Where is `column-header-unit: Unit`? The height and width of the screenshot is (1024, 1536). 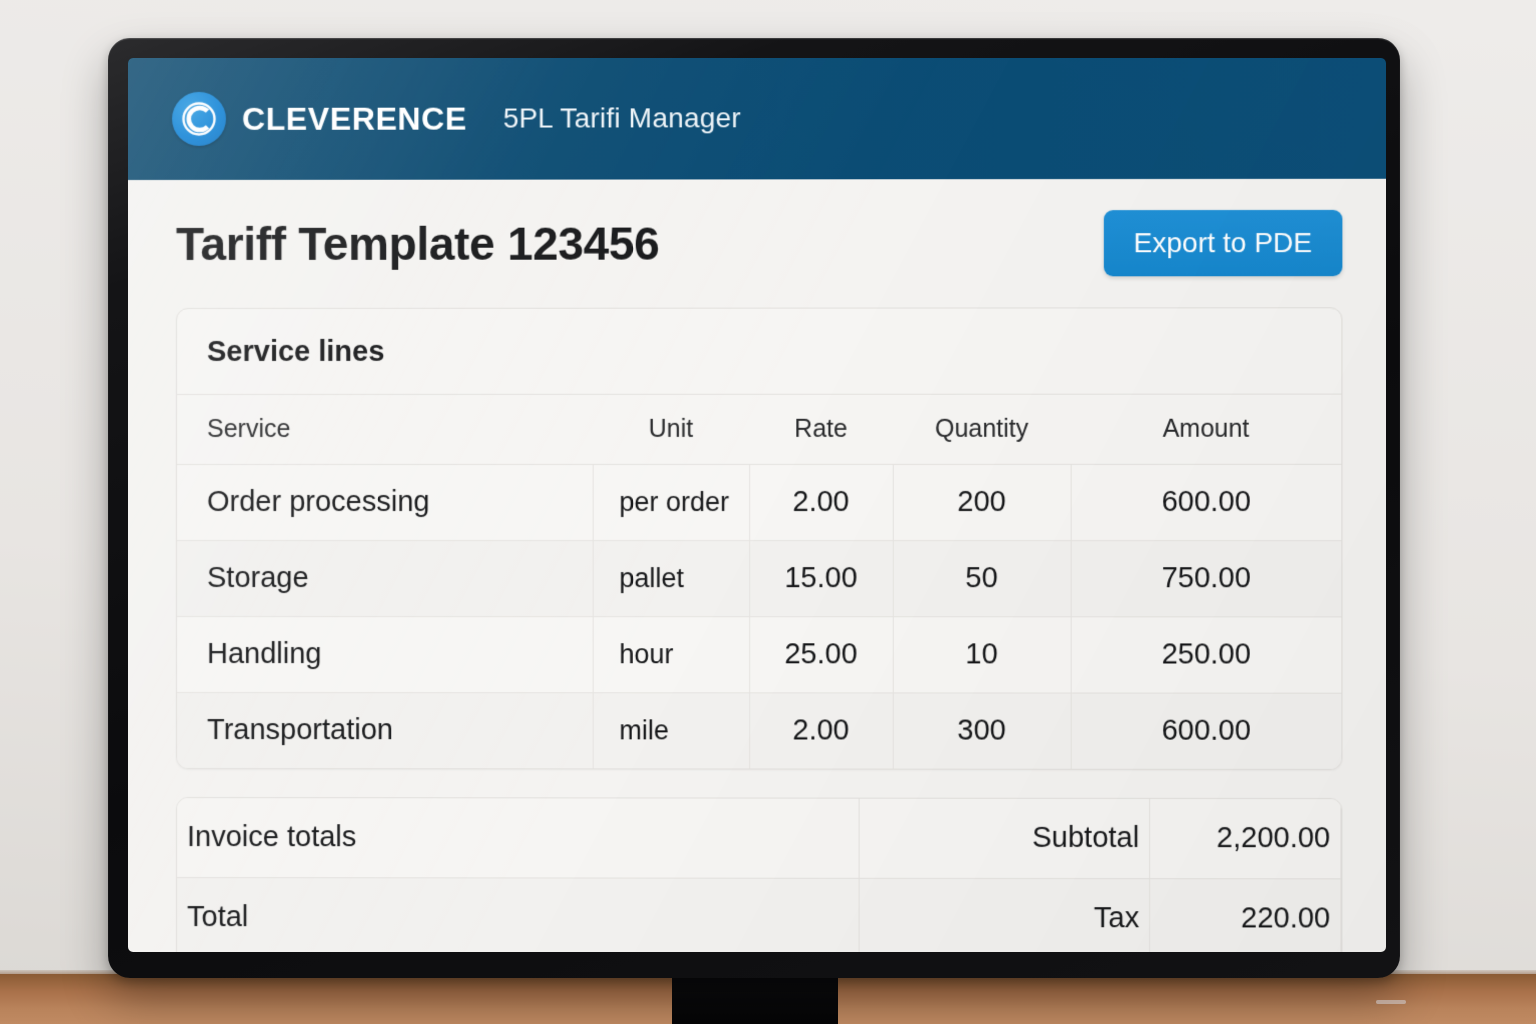 column-header-unit: Unit is located at coordinates (671, 429).